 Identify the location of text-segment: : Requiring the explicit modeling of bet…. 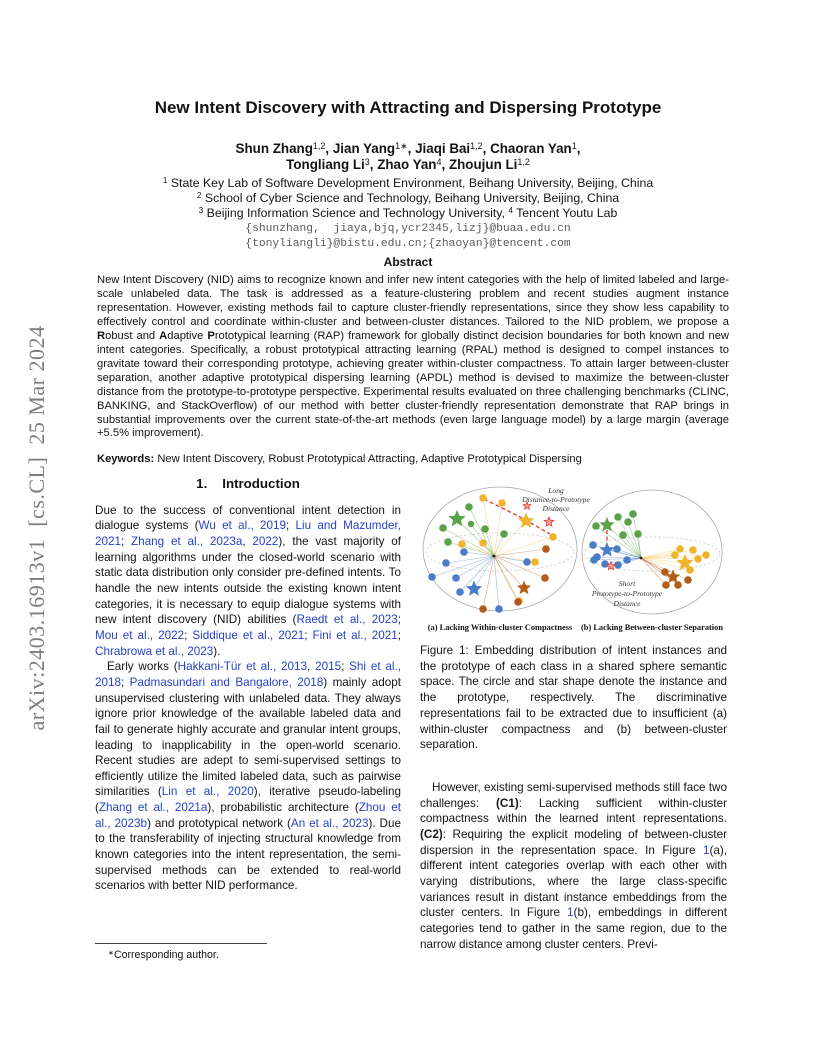
(573, 842).